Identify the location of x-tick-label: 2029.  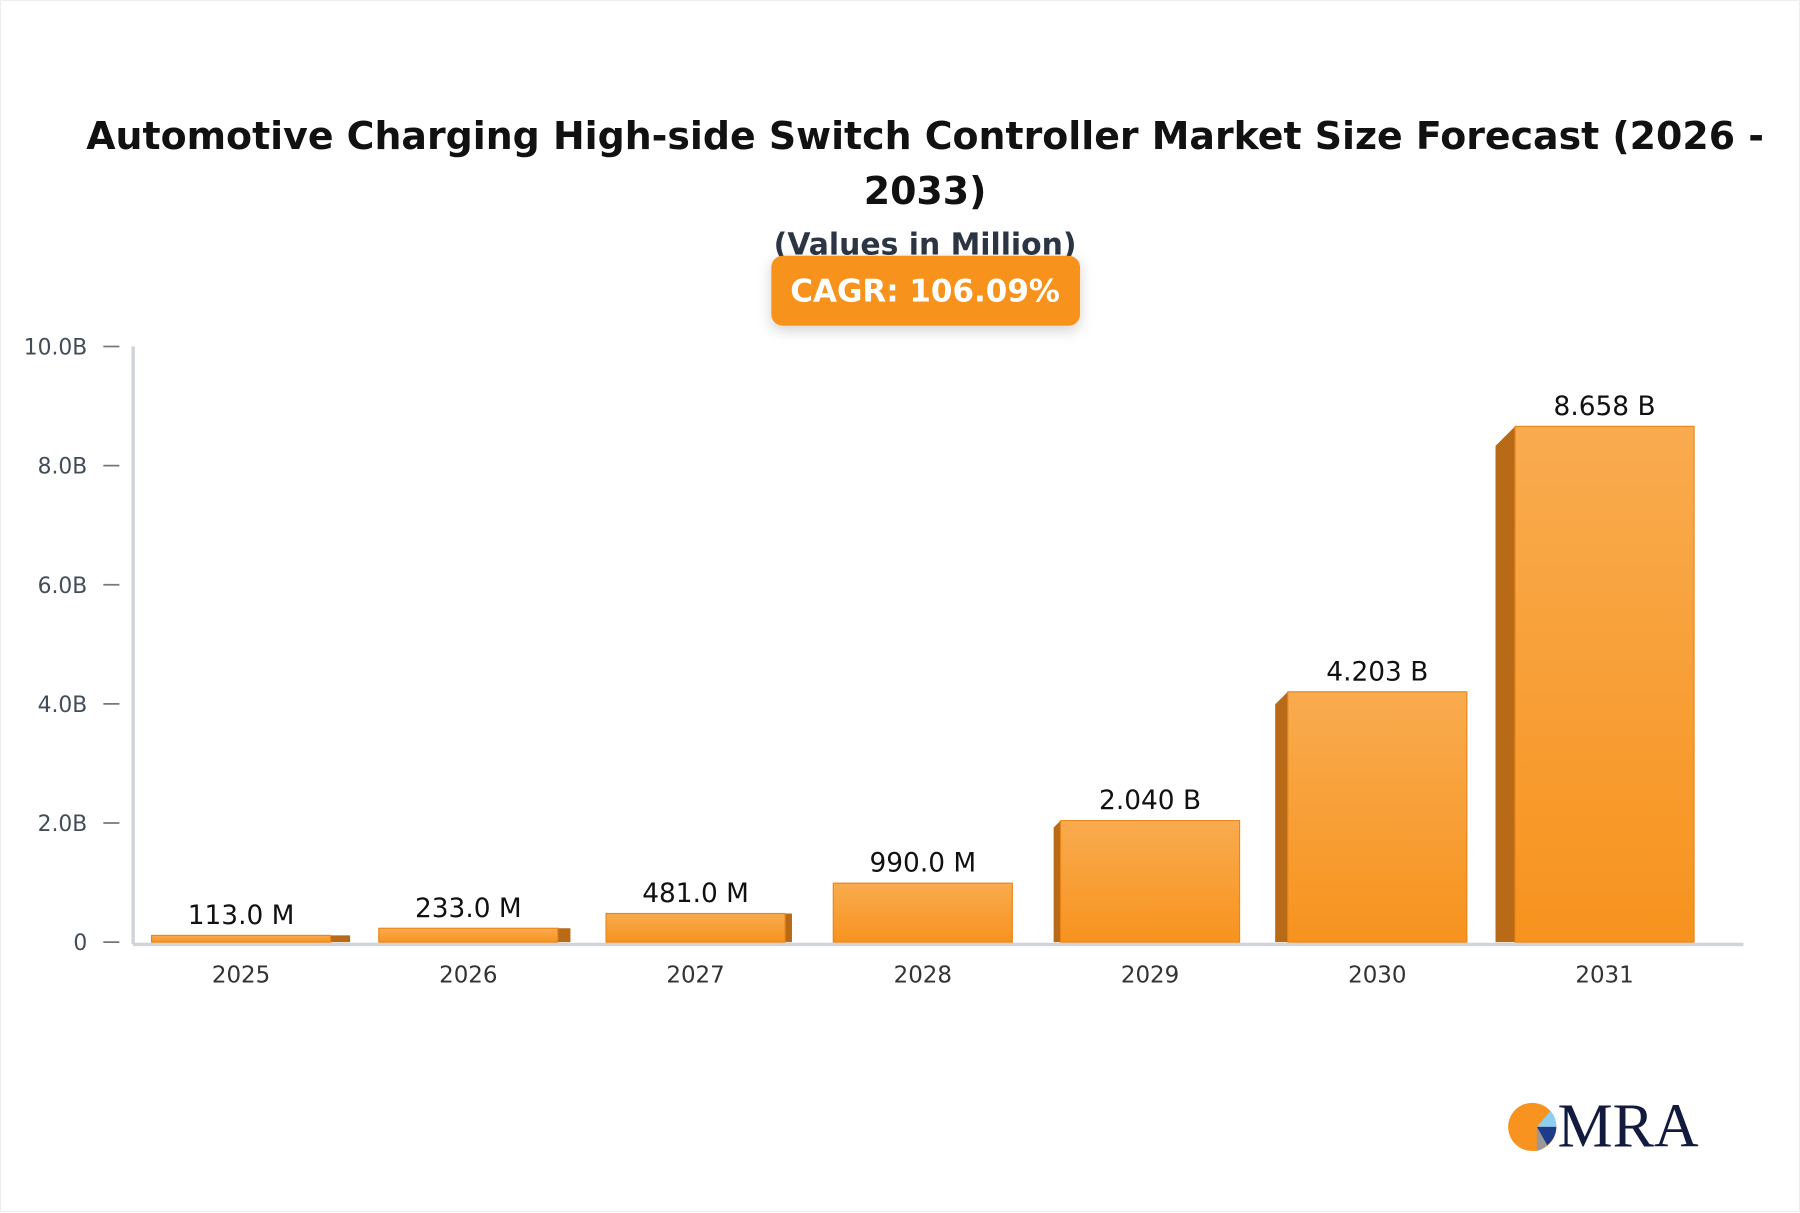
(1150, 975).